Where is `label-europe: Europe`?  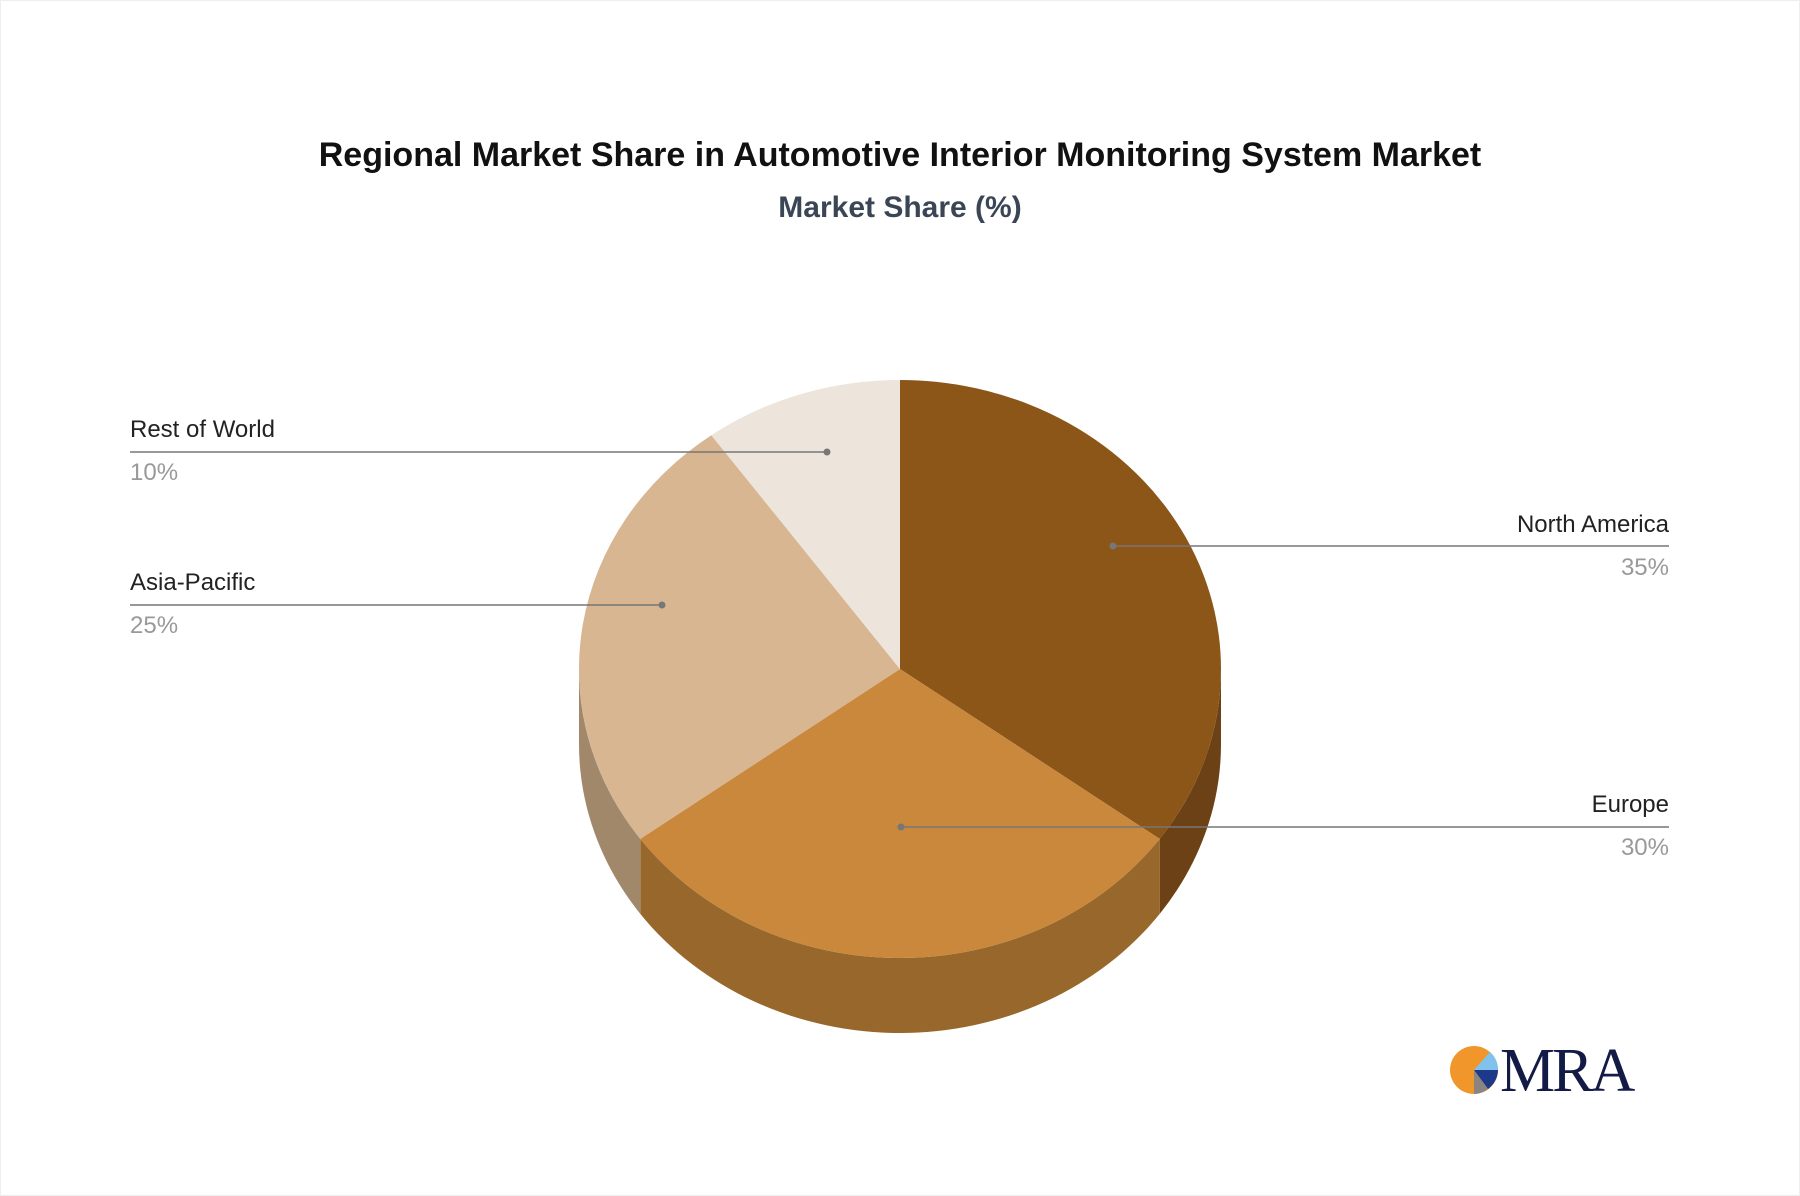 label-europe: Europe is located at coordinates (1630, 804).